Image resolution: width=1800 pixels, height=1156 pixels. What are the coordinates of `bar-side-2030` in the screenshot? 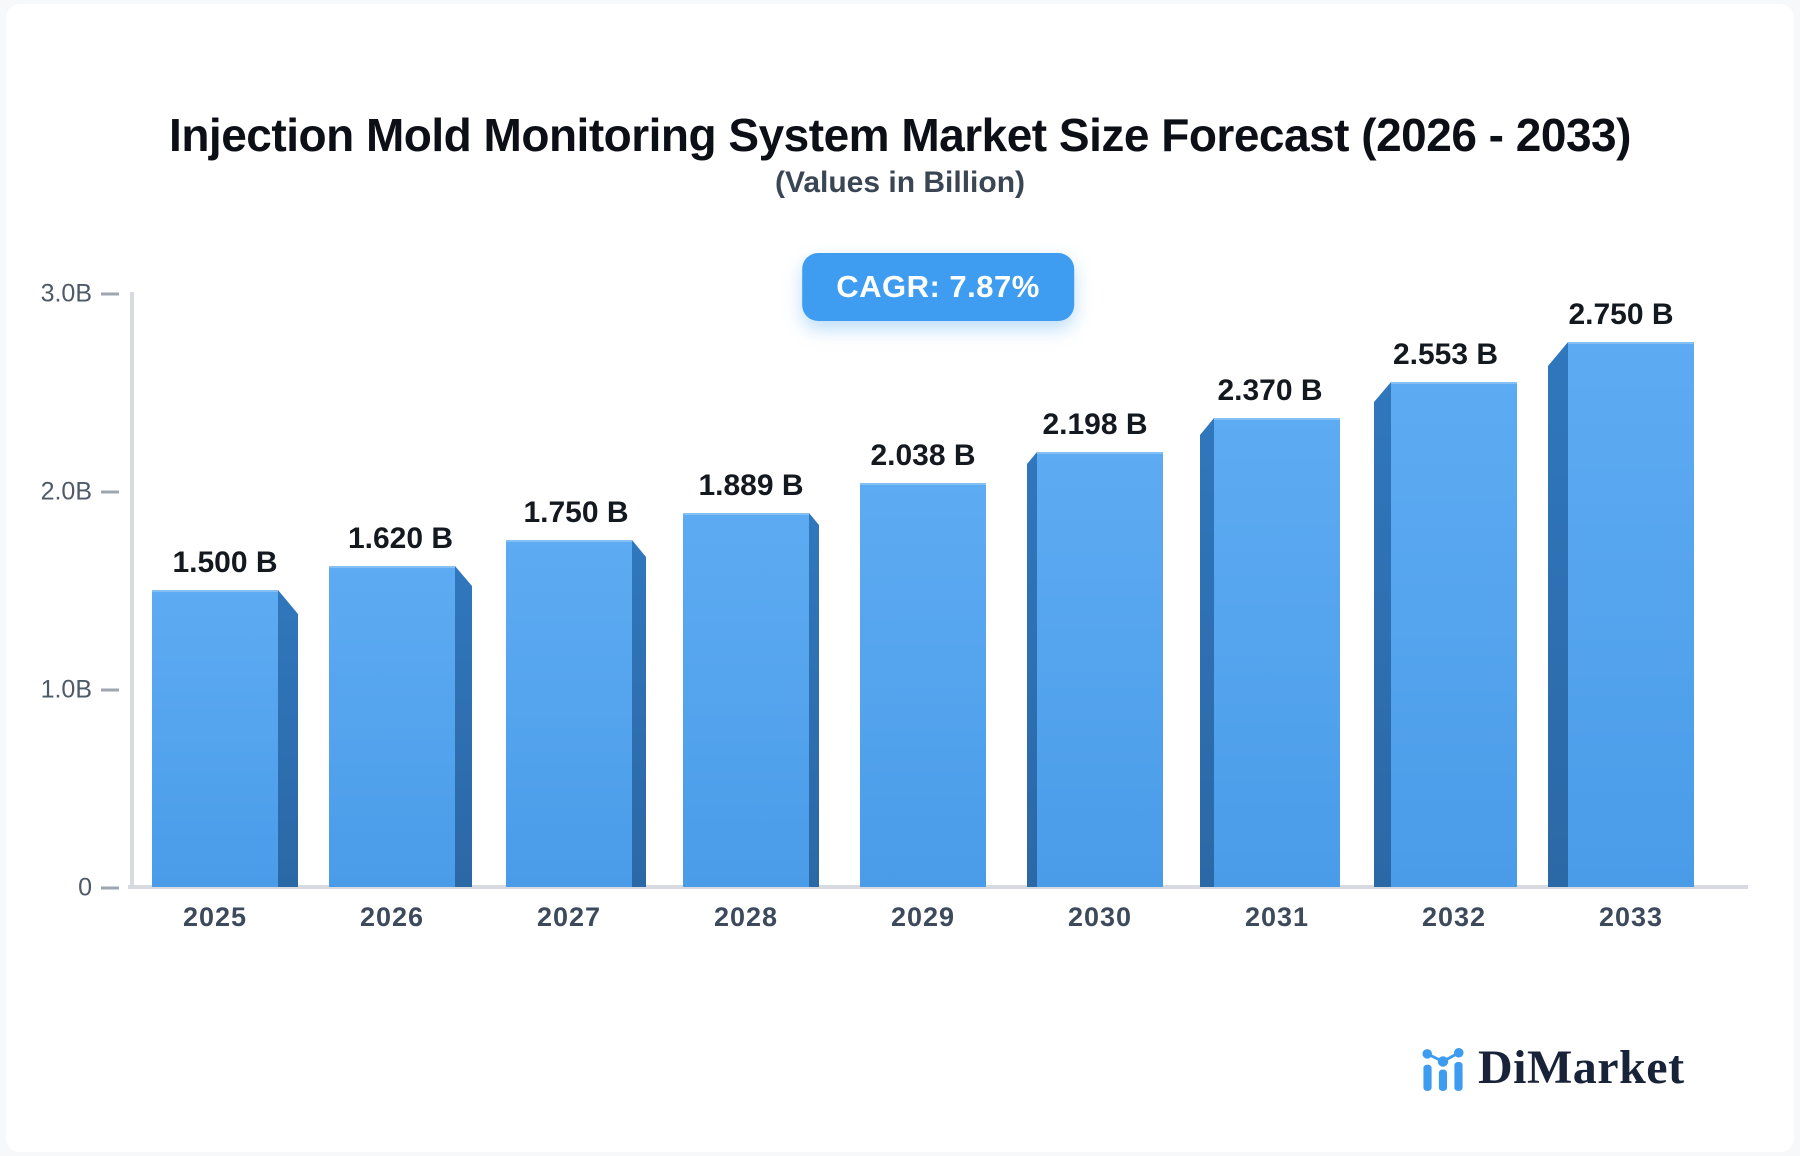 It's located at (1032, 669).